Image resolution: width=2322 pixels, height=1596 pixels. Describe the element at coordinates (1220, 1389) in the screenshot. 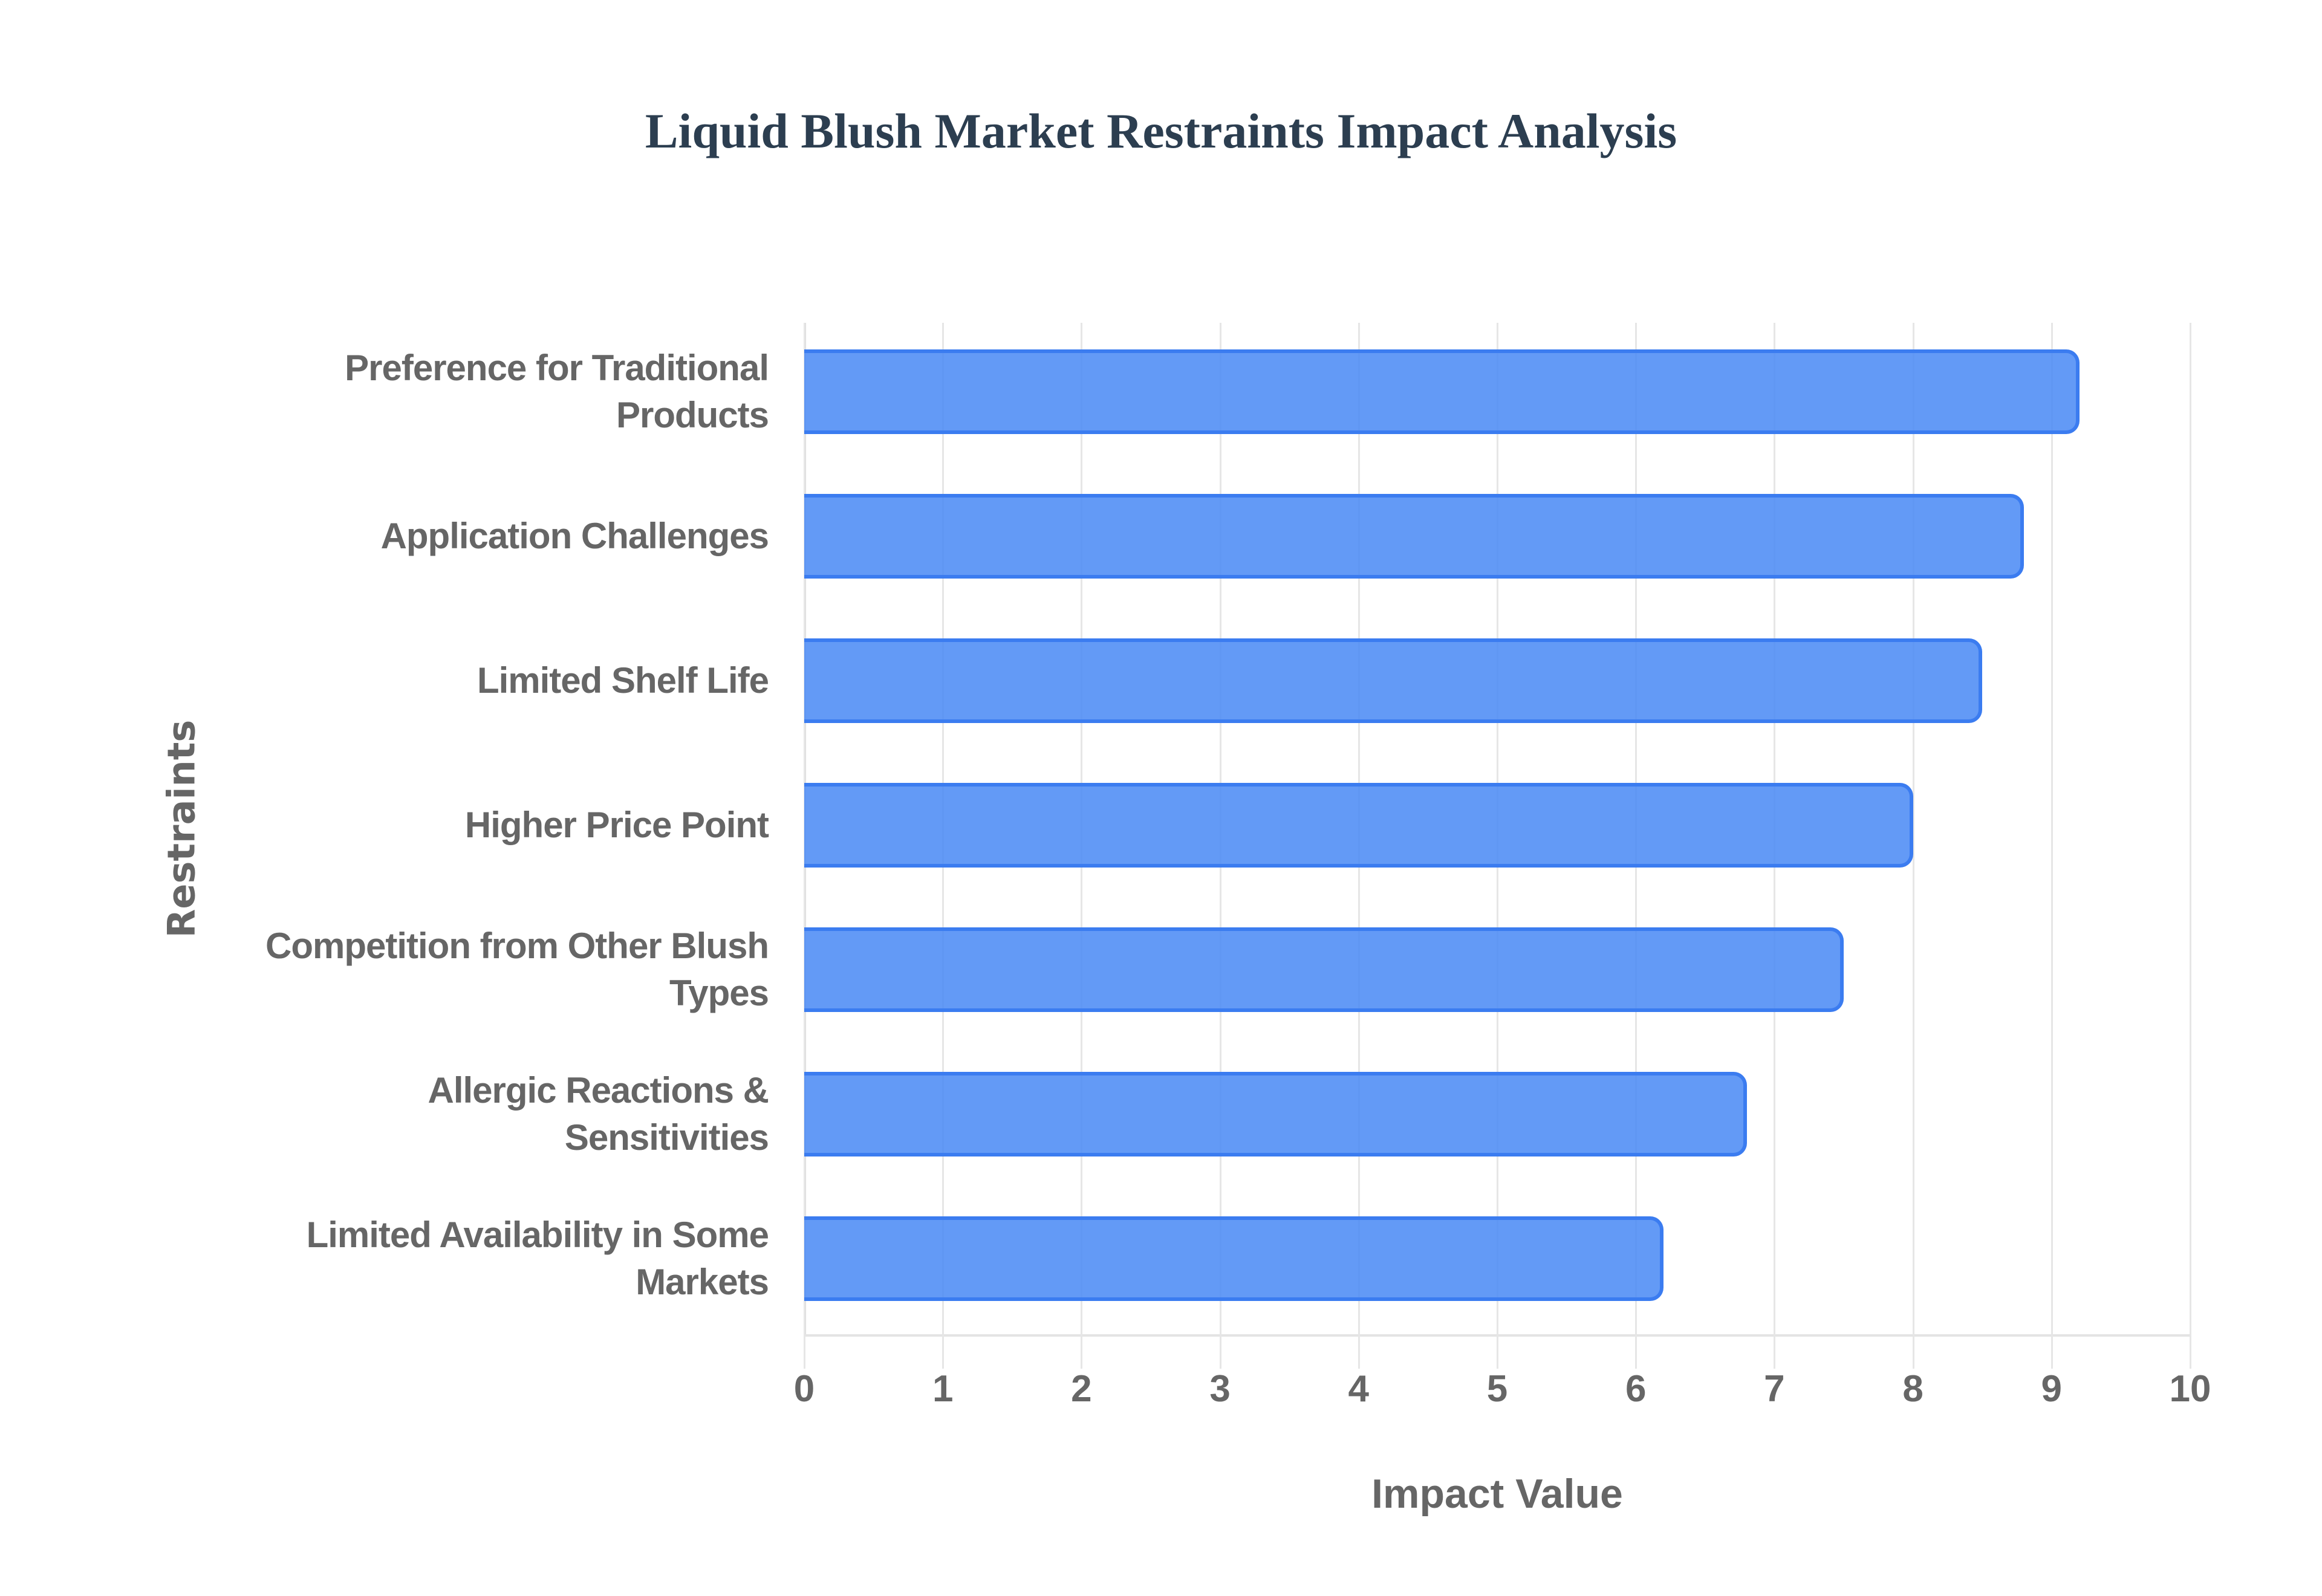

I see `x-tick-label: 3` at that location.